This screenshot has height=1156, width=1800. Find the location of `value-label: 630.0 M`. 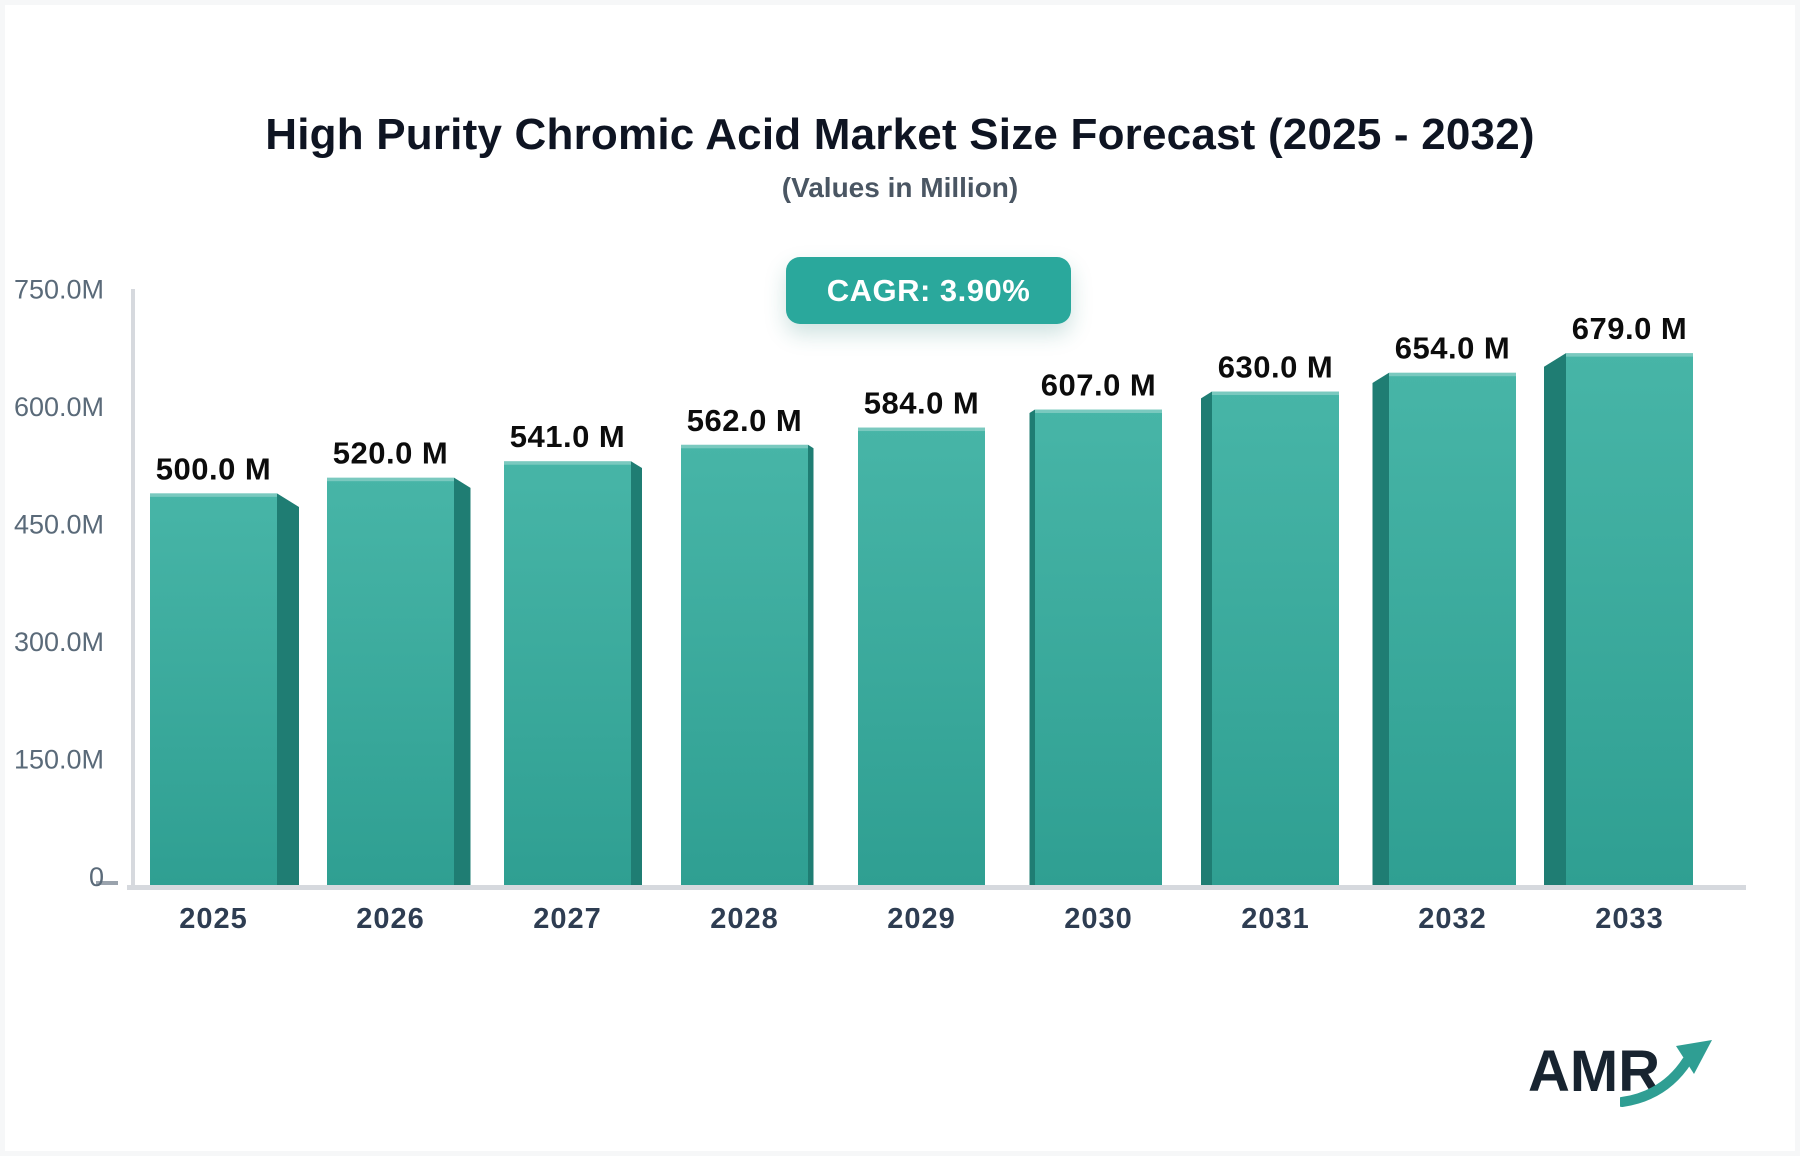

value-label: 630.0 M is located at coordinates (1276, 367).